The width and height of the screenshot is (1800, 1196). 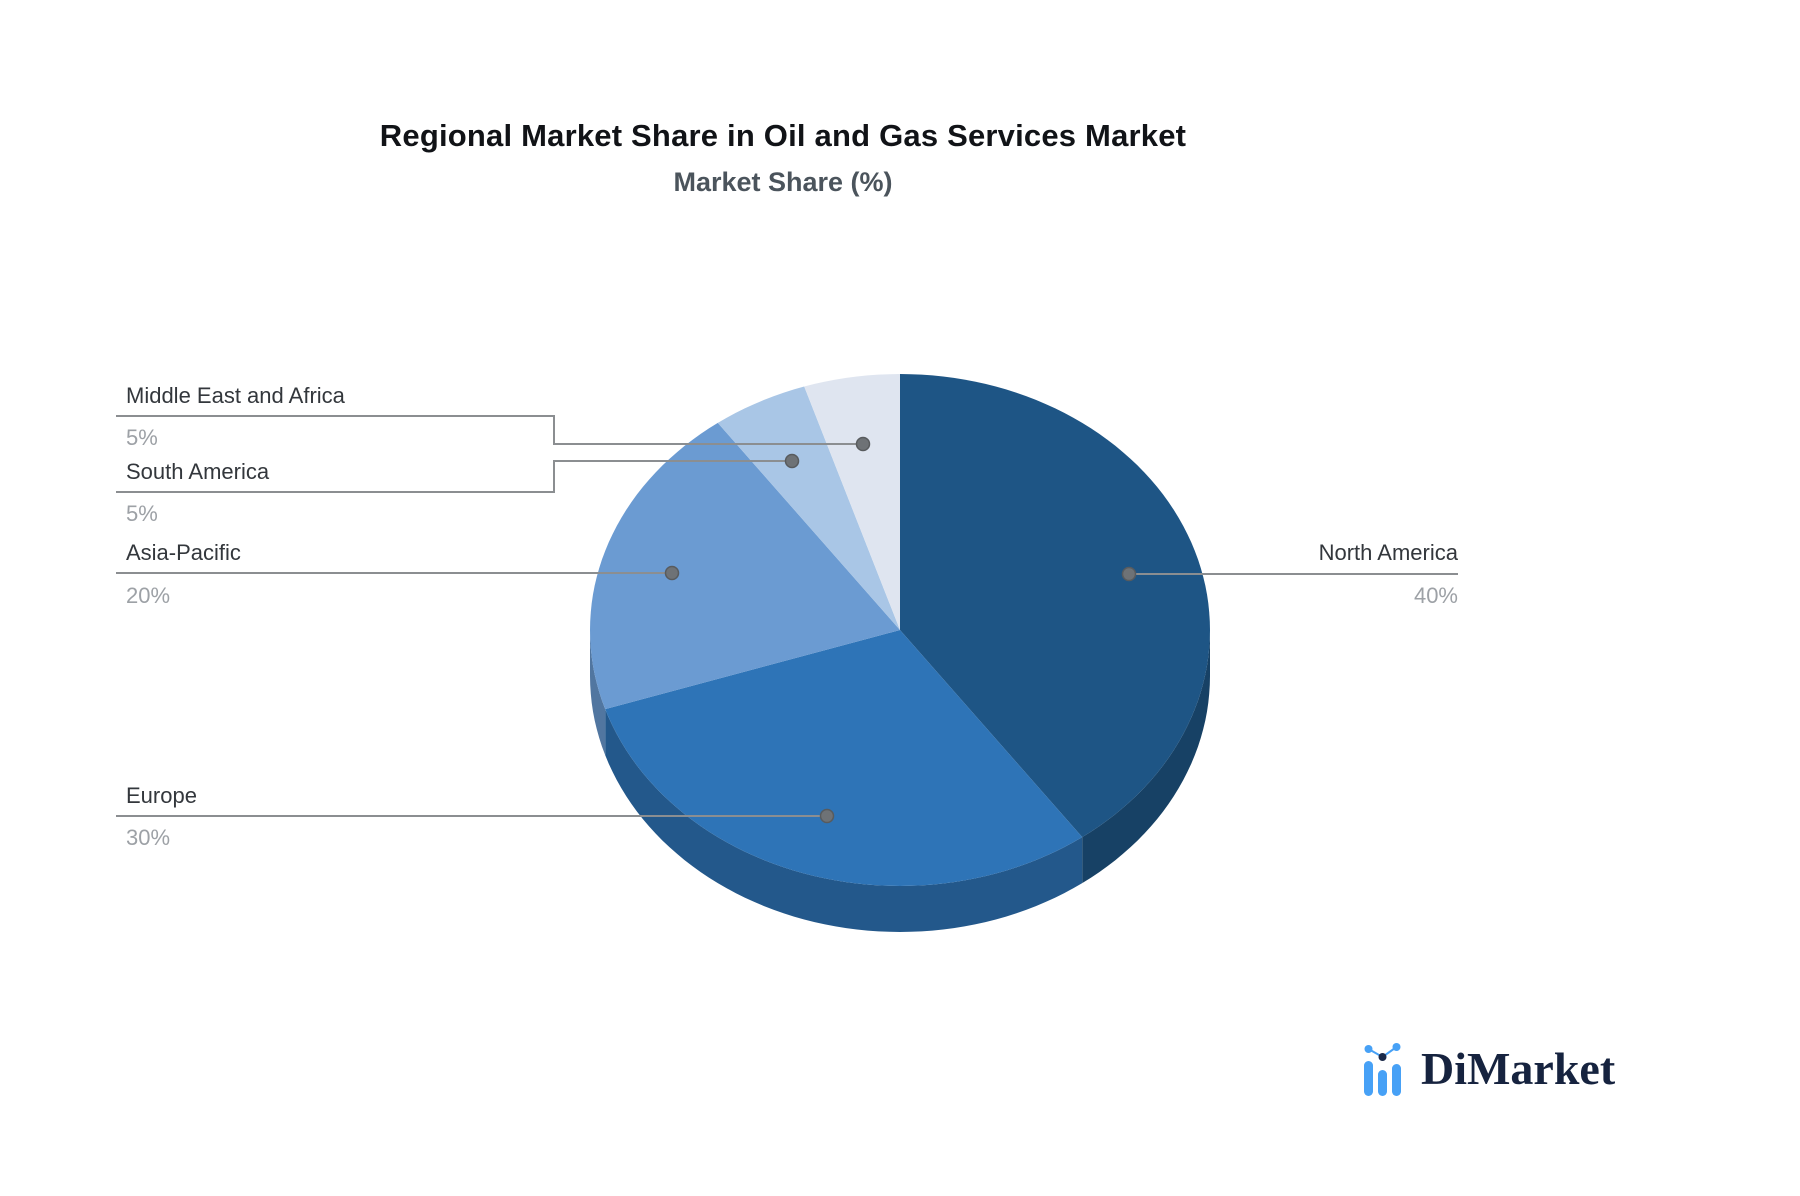 What do you see at coordinates (783, 182) in the screenshot?
I see `chart-subtitle: Market Share (%)` at bounding box center [783, 182].